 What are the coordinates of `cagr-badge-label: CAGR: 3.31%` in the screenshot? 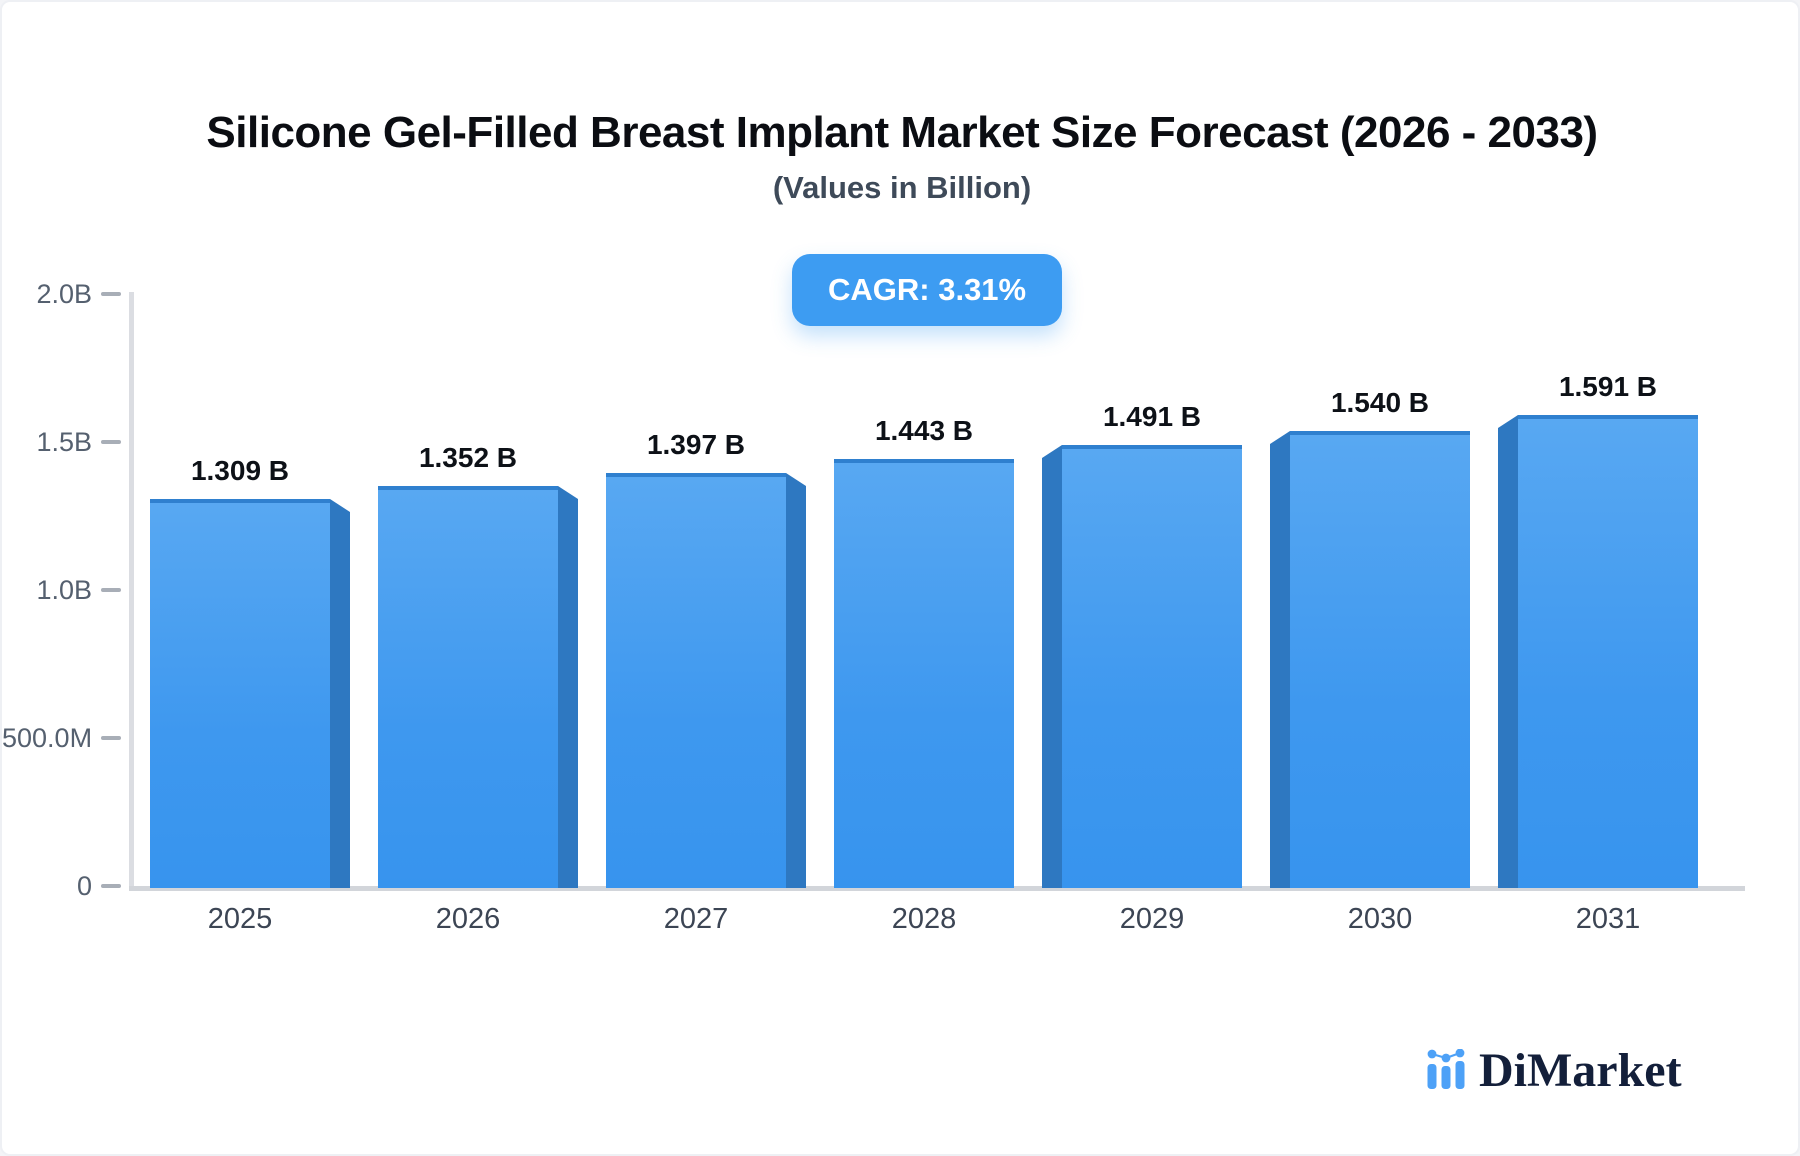 It's located at (927, 289).